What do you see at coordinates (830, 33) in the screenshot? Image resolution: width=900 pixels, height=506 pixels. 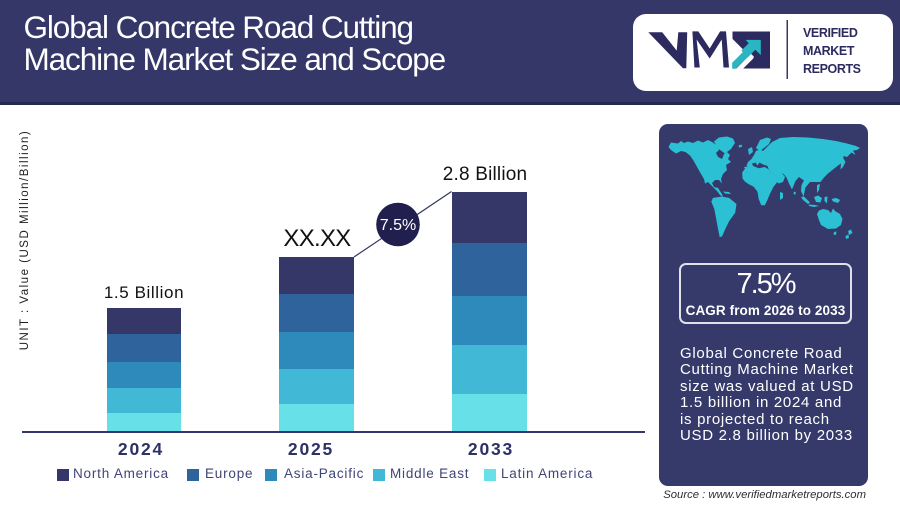 I see `svg-text: VERIFIED` at bounding box center [830, 33].